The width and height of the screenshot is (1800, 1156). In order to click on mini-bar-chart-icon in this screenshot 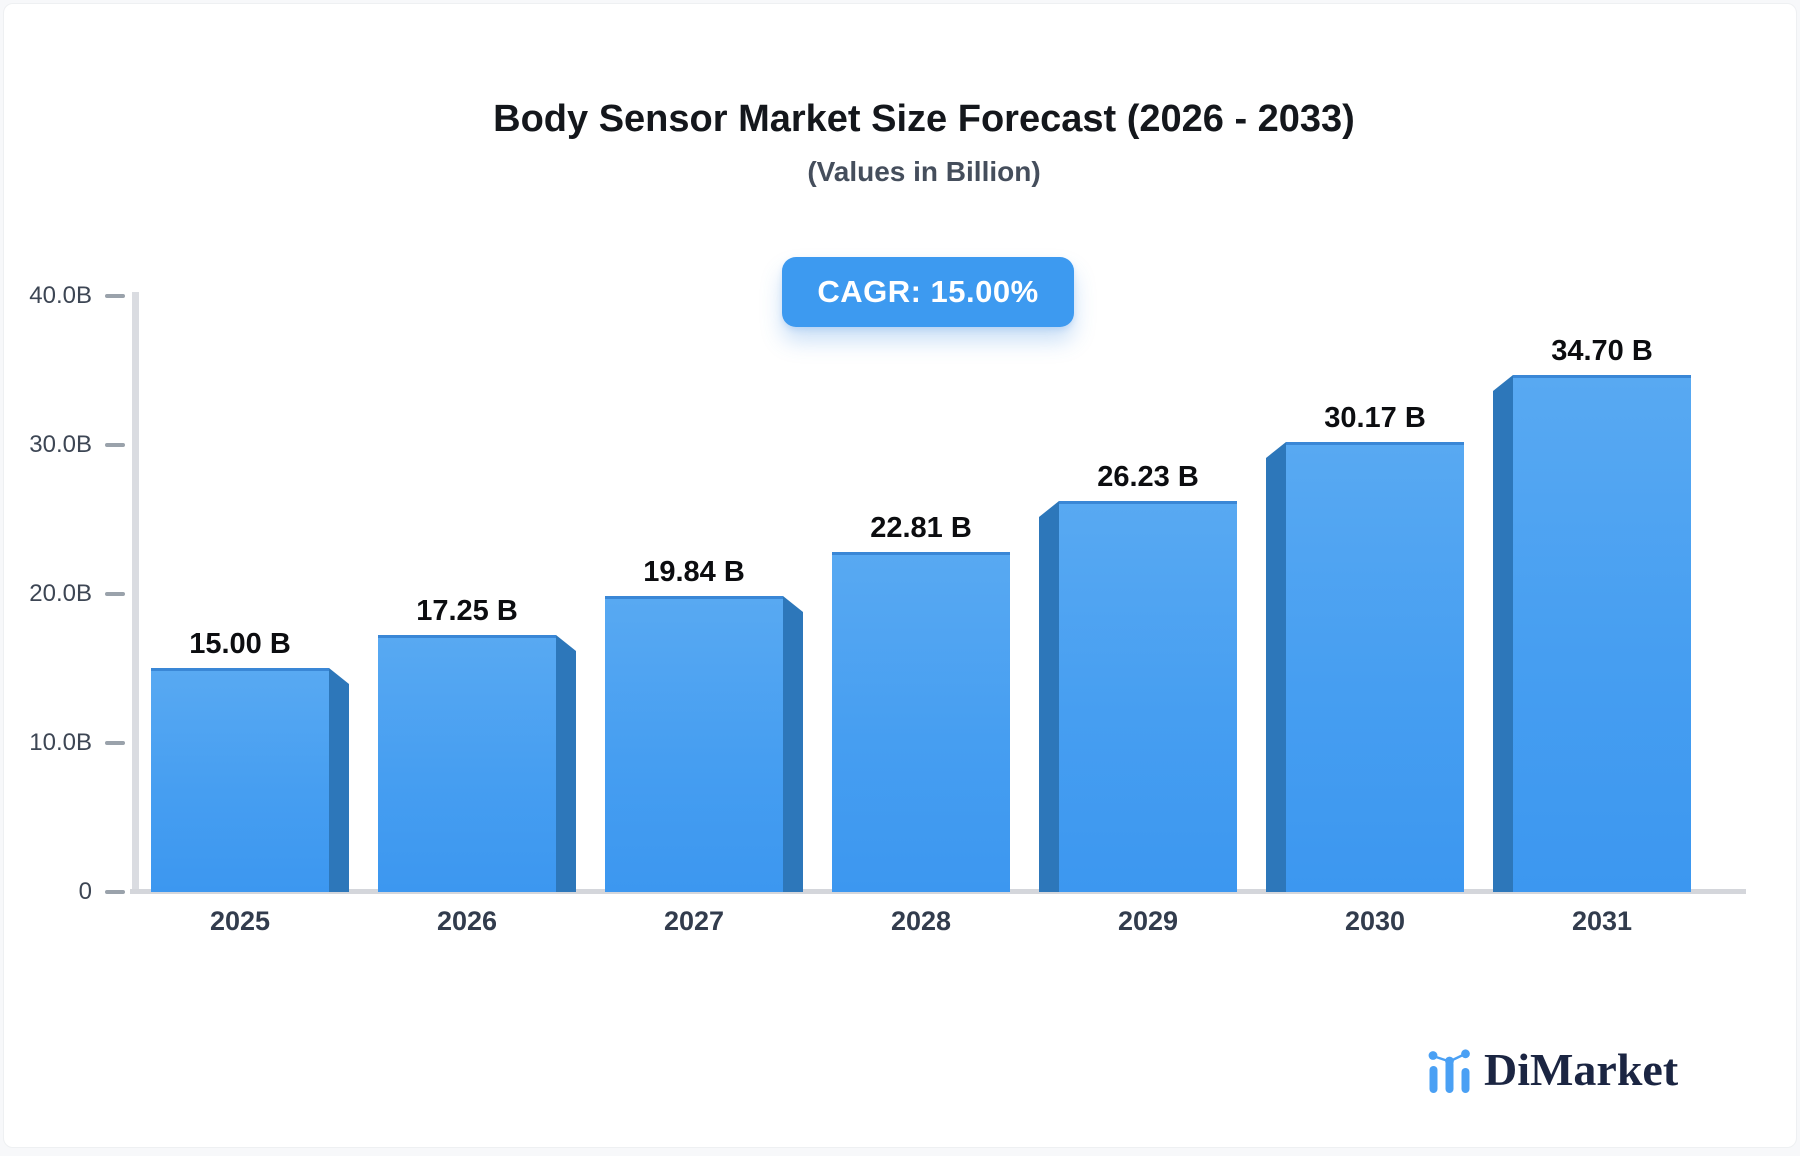, I will do `click(1450, 1070)`.